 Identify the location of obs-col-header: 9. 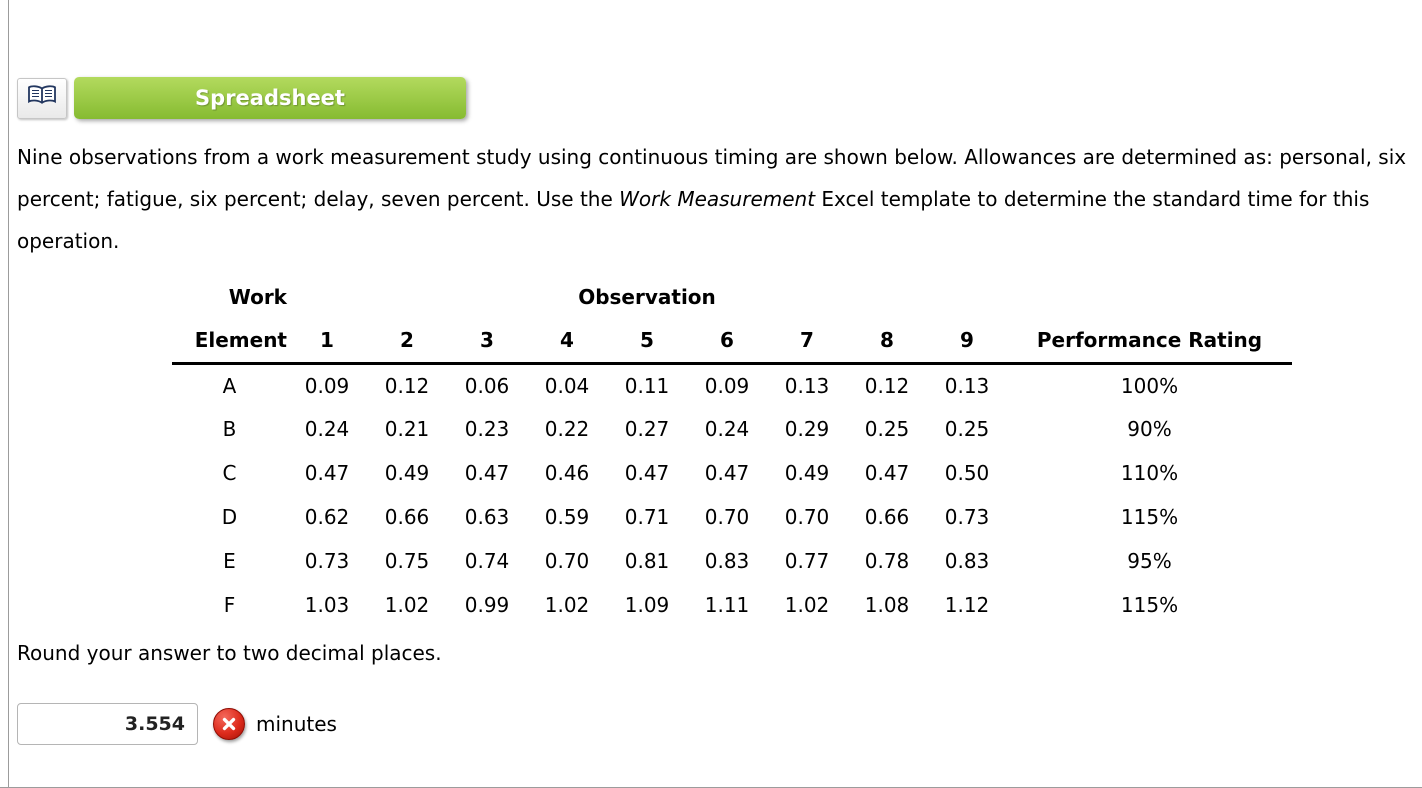
(967, 342).